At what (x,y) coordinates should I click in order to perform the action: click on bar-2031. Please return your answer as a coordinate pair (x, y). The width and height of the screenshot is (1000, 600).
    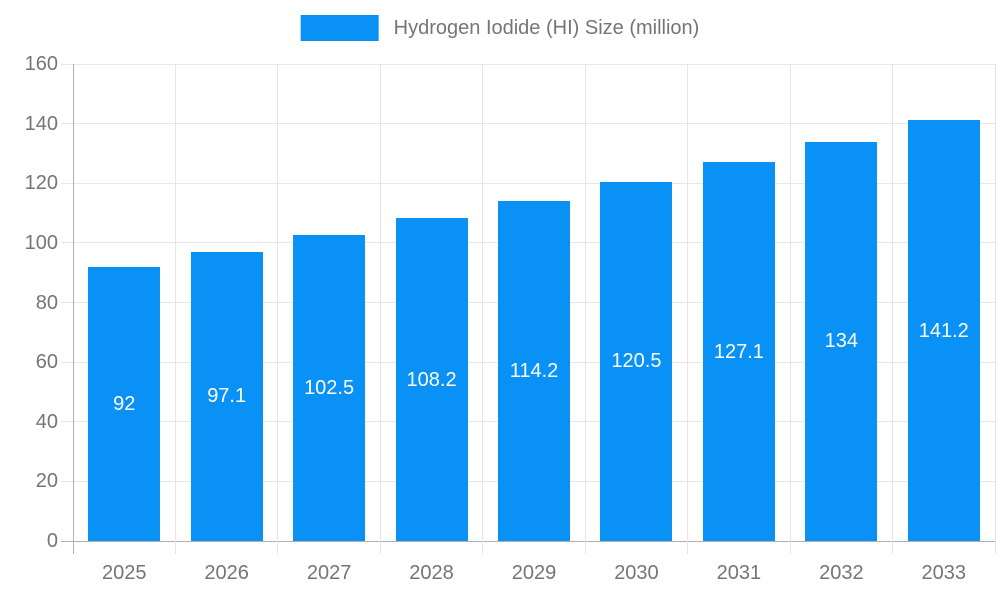
    Looking at the image, I should click on (738, 351).